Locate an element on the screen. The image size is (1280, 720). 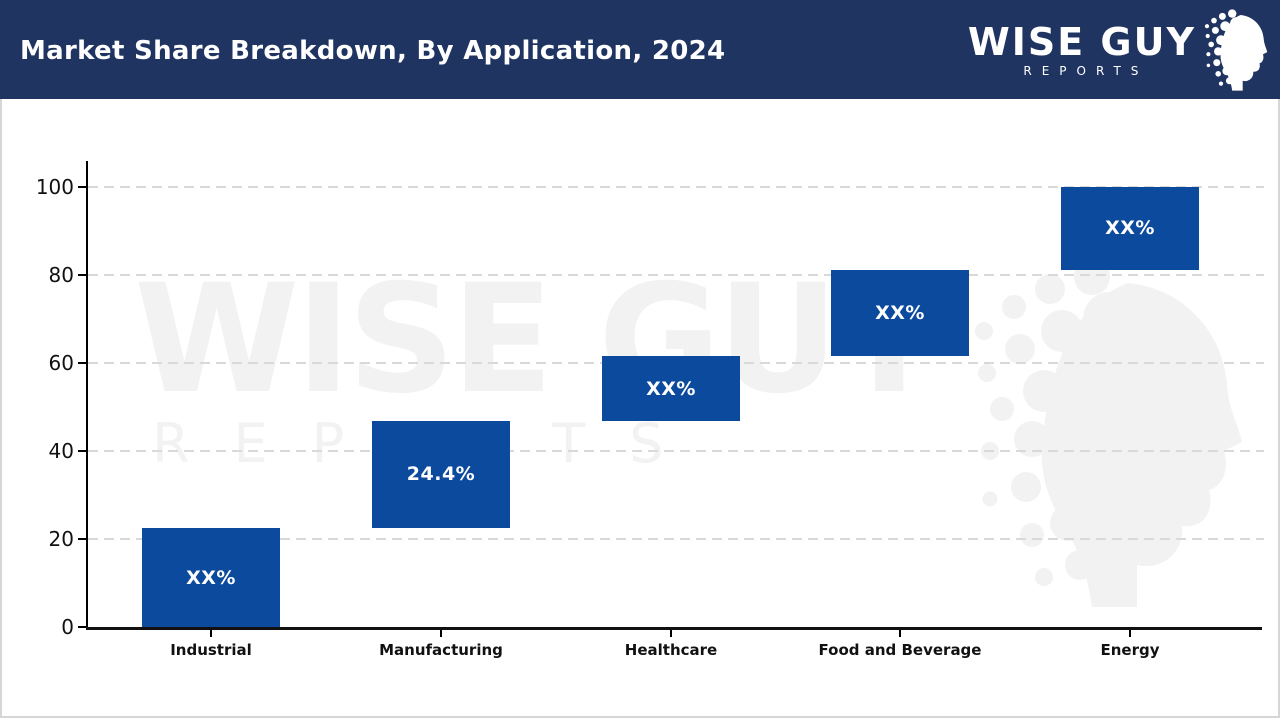
bar-energy: XX% is located at coordinates (1130, 228).